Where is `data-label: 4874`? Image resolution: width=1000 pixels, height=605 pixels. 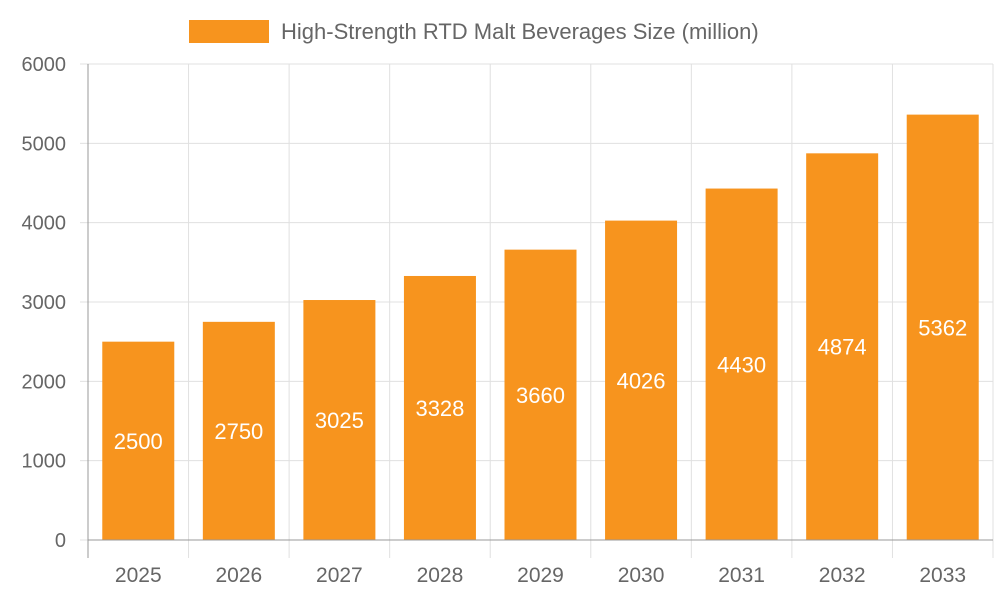
data-label: 4874 is located at coordinates (842, 347).